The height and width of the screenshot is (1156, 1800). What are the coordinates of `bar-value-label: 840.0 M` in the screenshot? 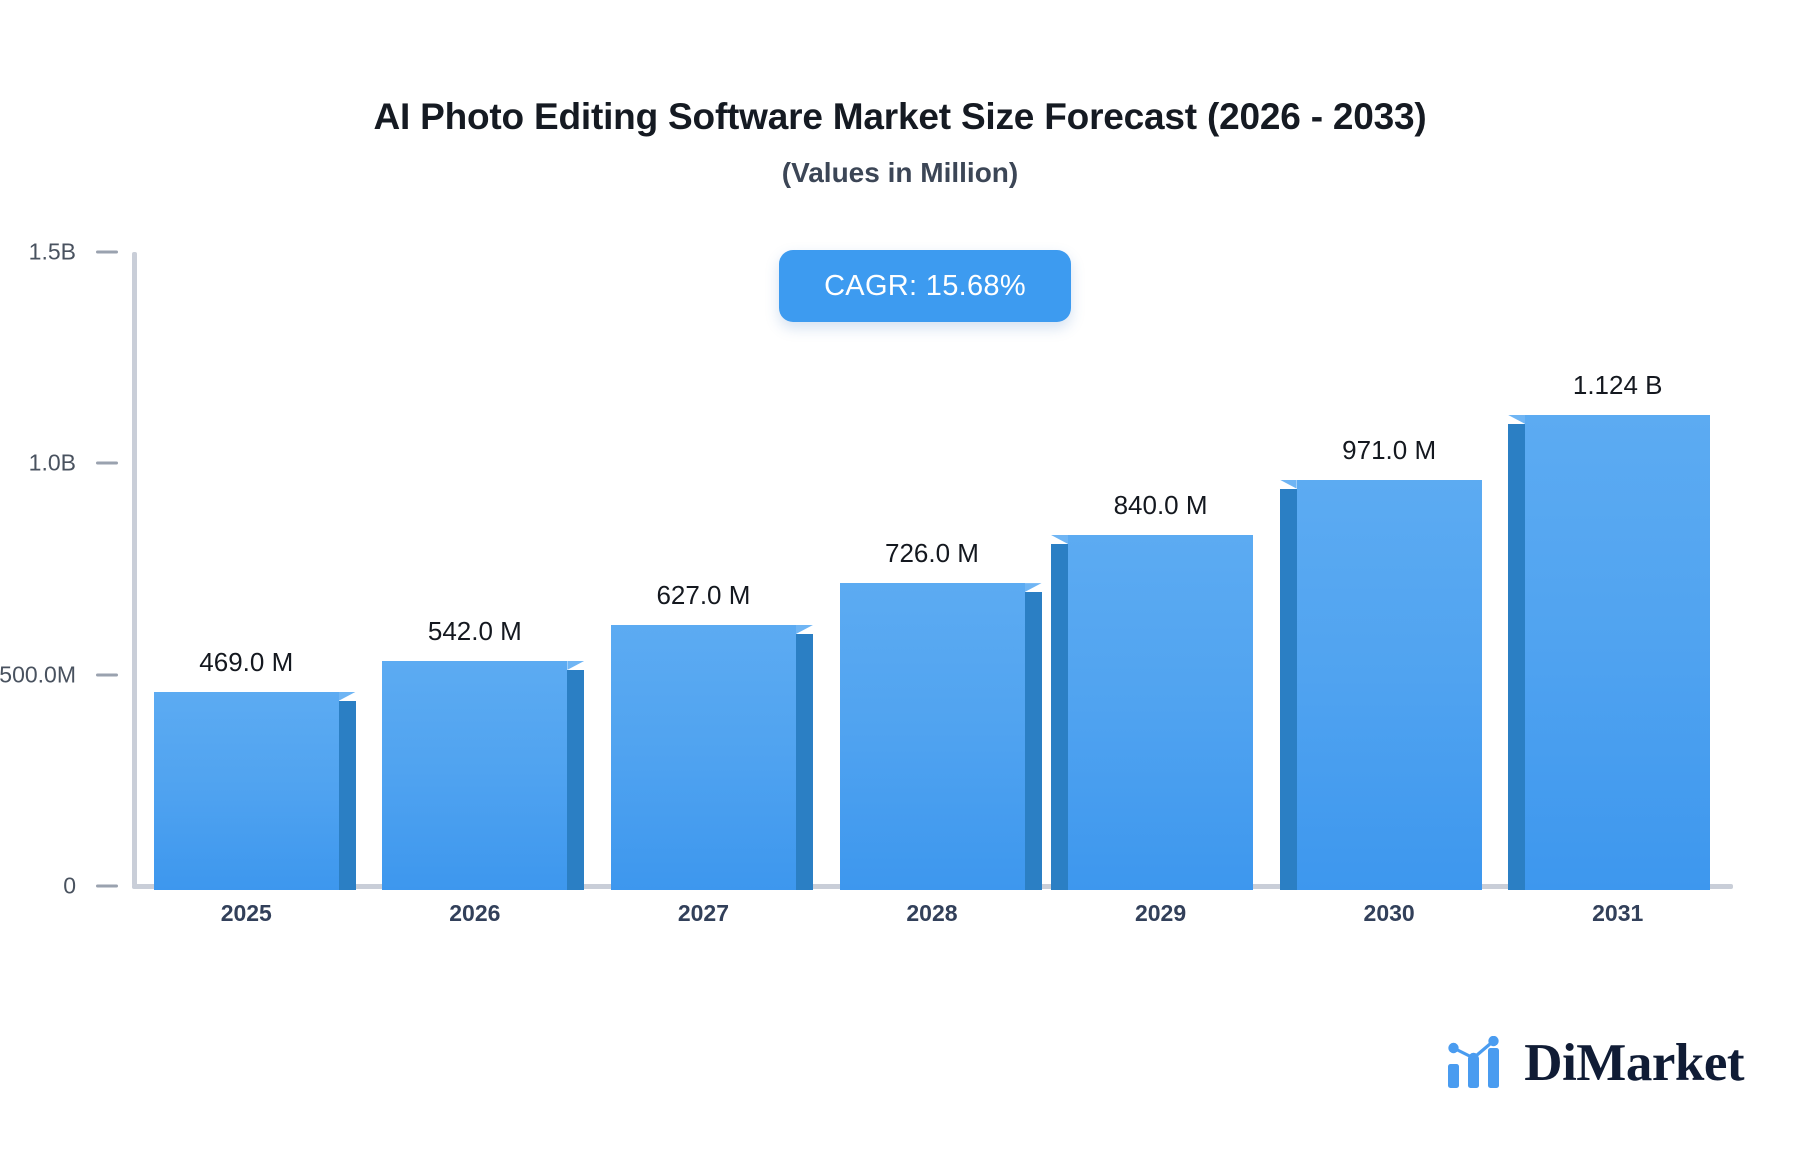 It's located at (1160, 504).